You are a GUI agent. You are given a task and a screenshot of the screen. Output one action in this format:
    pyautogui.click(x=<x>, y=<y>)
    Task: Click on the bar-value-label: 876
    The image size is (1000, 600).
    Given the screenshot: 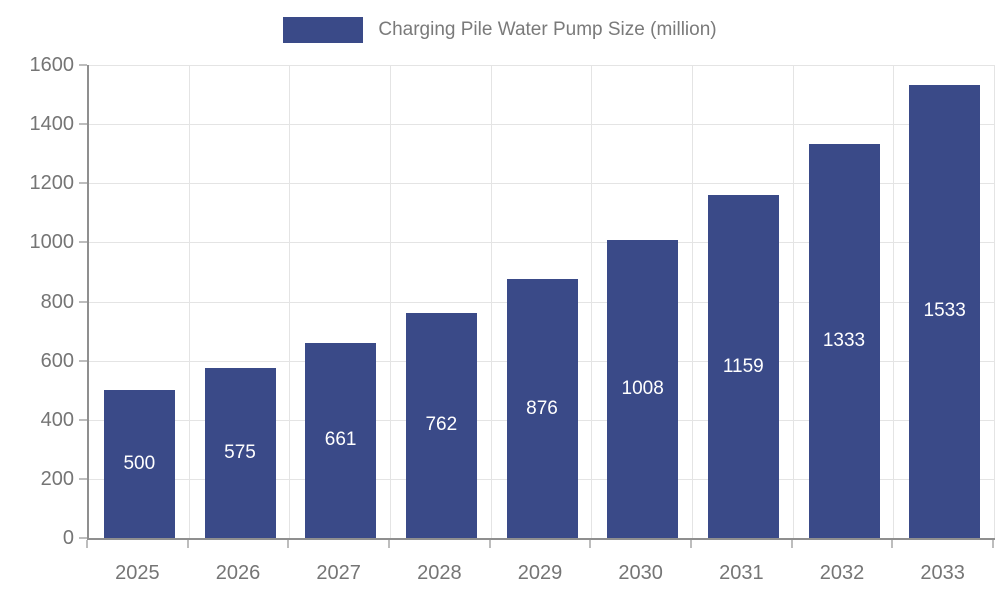 What is the action you would take?
    pyautogui.click(x=542, y=408)
    